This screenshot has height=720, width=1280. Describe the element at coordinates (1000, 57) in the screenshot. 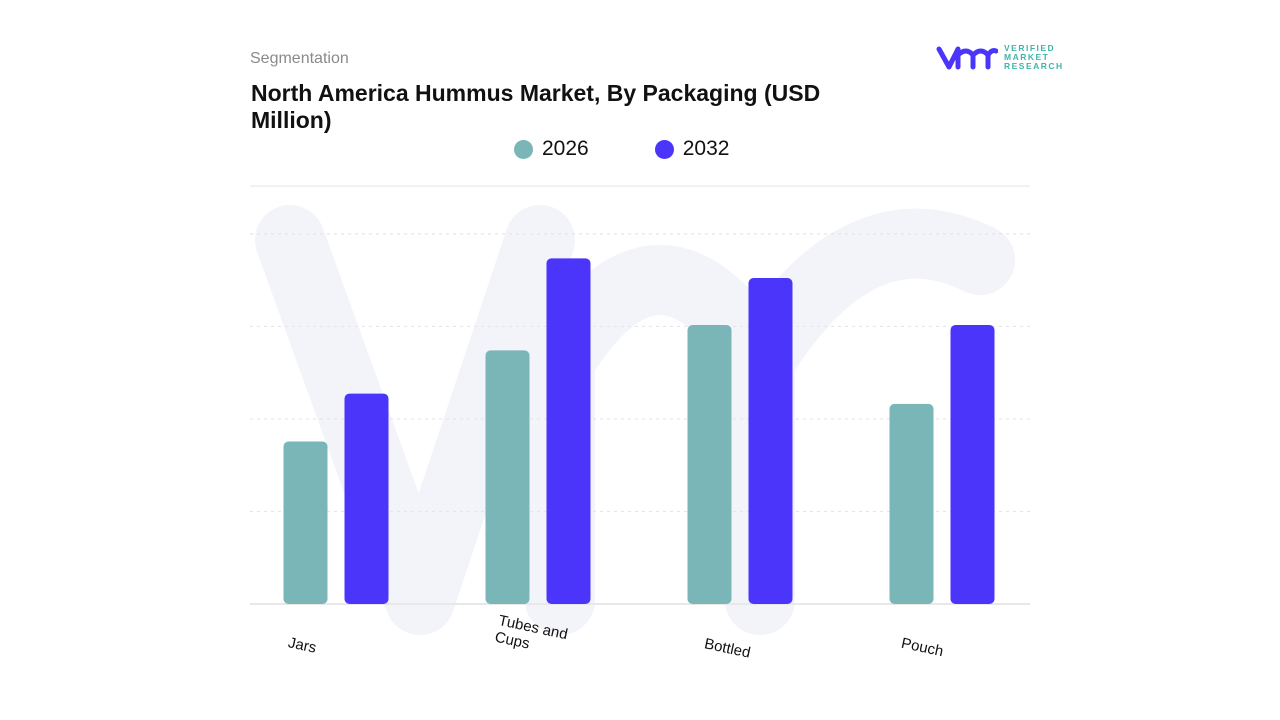

I see `vmr-logo: VERIFIED MARKET RESEARCH` at that location.